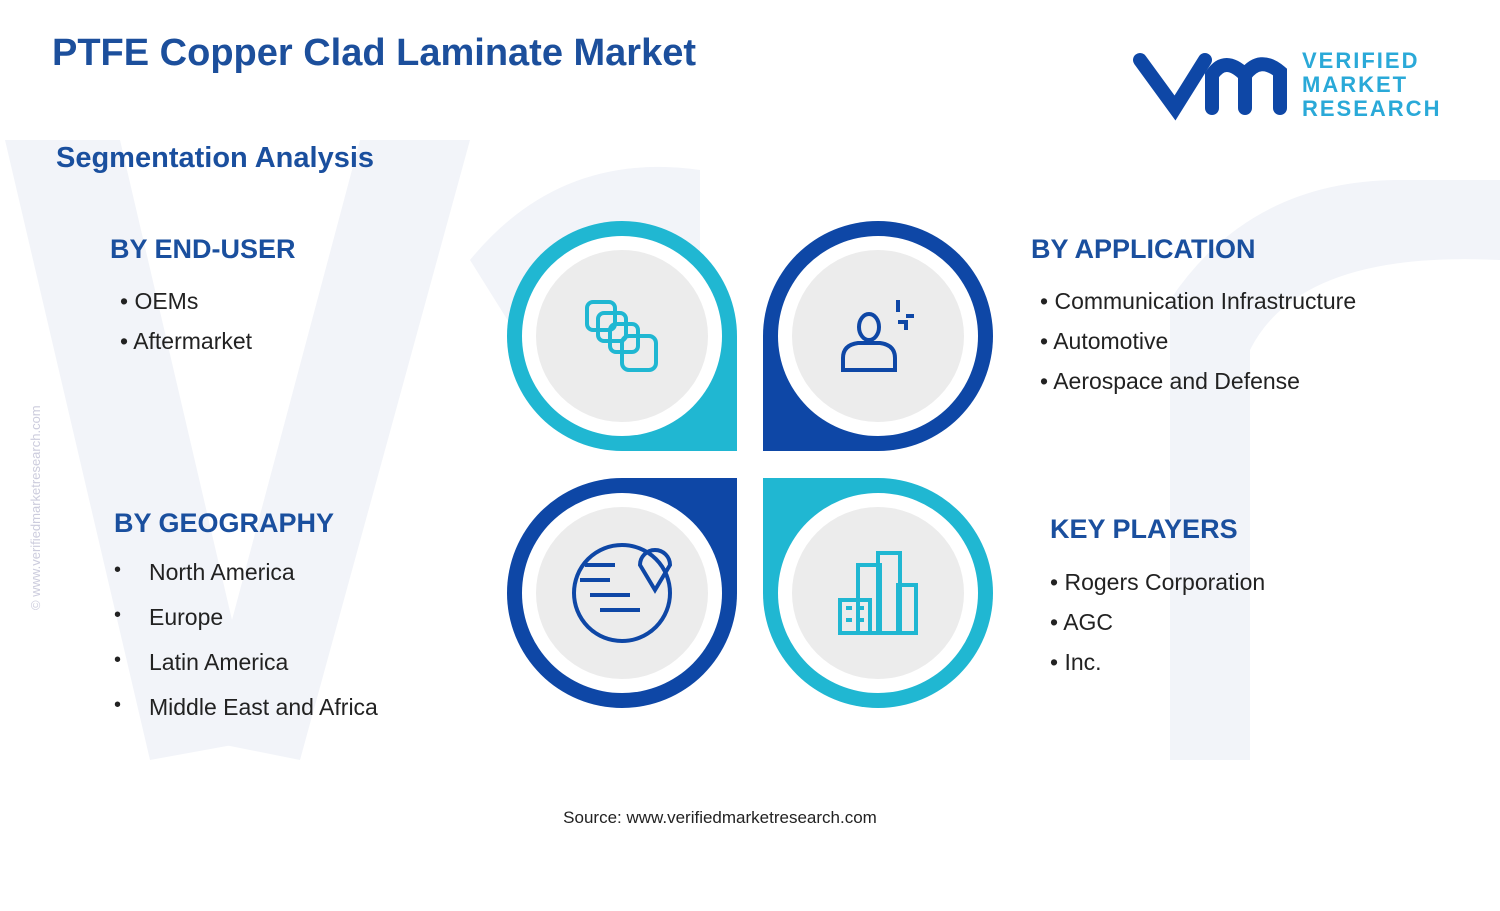 This screenshot has height=911, width=1500. What do you see at coordinates (1170, 381) in the screenshot?
I see `segment-item: Aerospace and Defense` at bounding box center [1170, 381].